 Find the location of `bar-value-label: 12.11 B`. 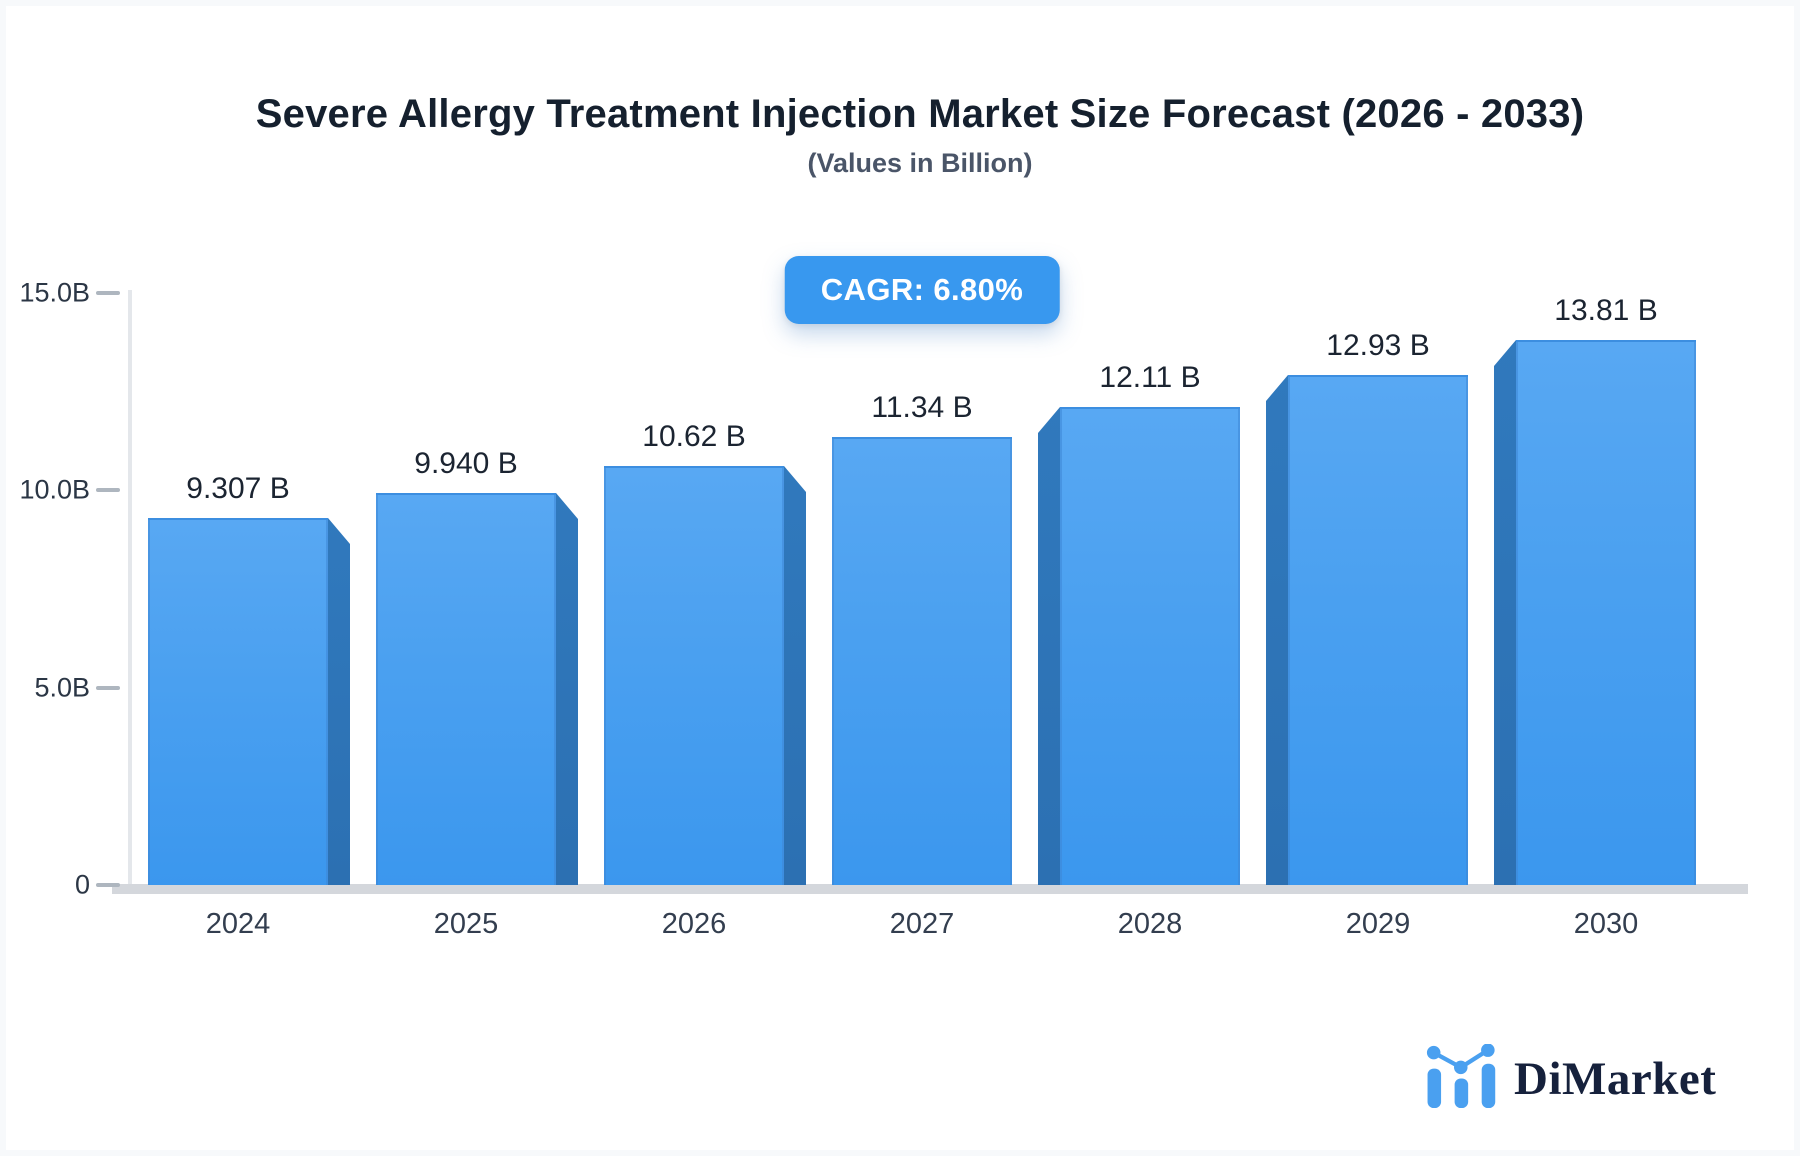

bar-value-label: 12.11 B is located at coordinates (1150, 377).